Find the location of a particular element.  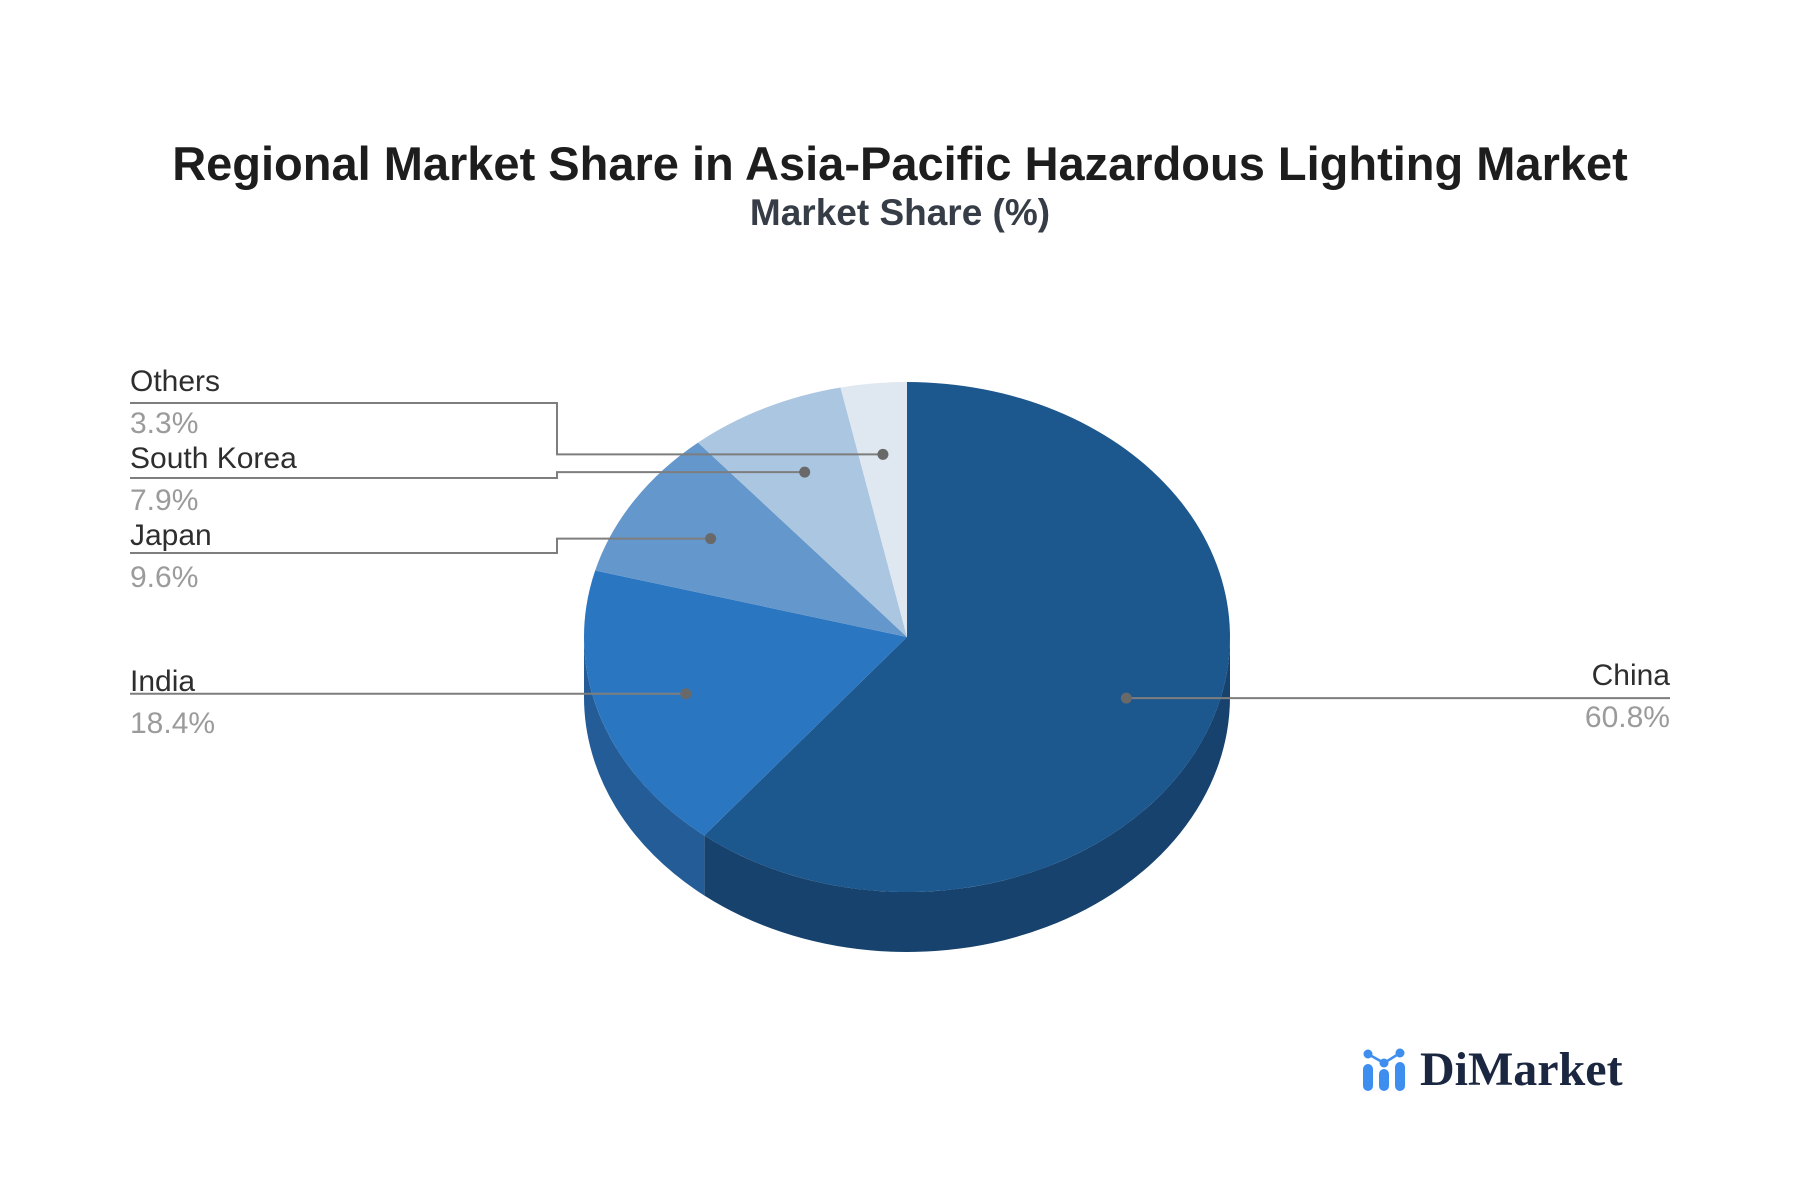

pie-label-others-name: Others is located at coordinates (175, 381).